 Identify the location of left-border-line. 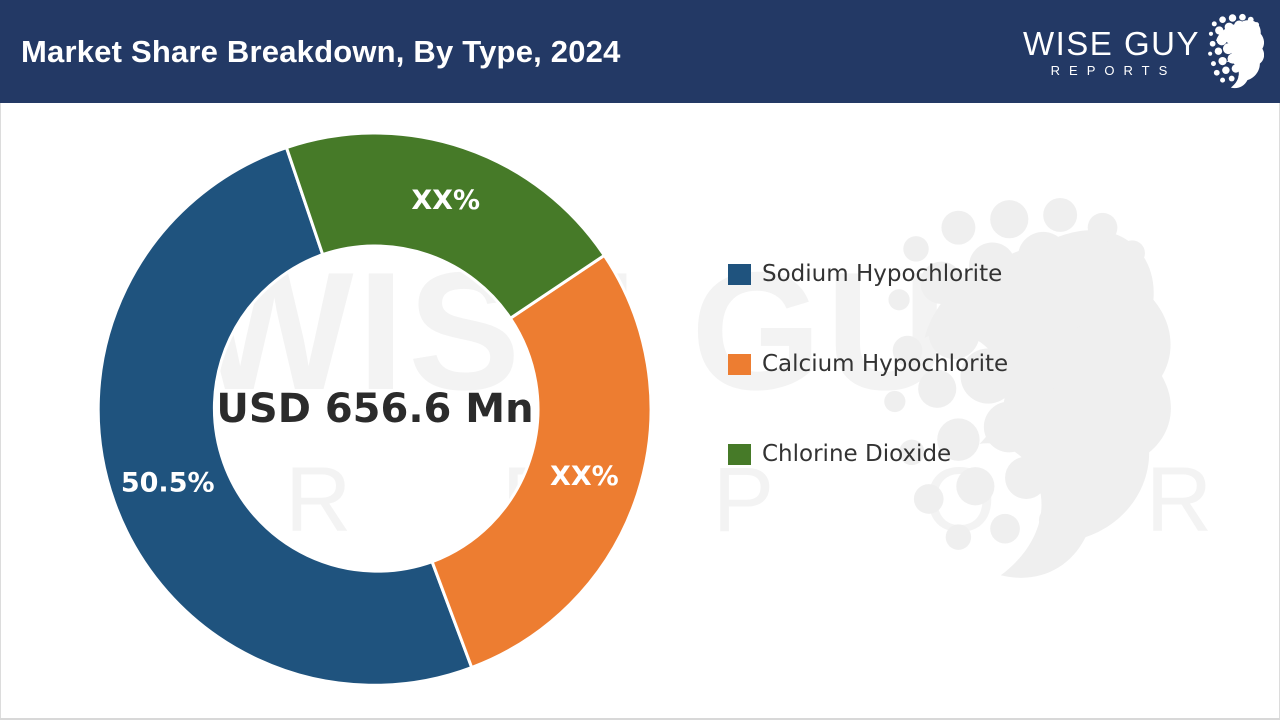
(0, 411).